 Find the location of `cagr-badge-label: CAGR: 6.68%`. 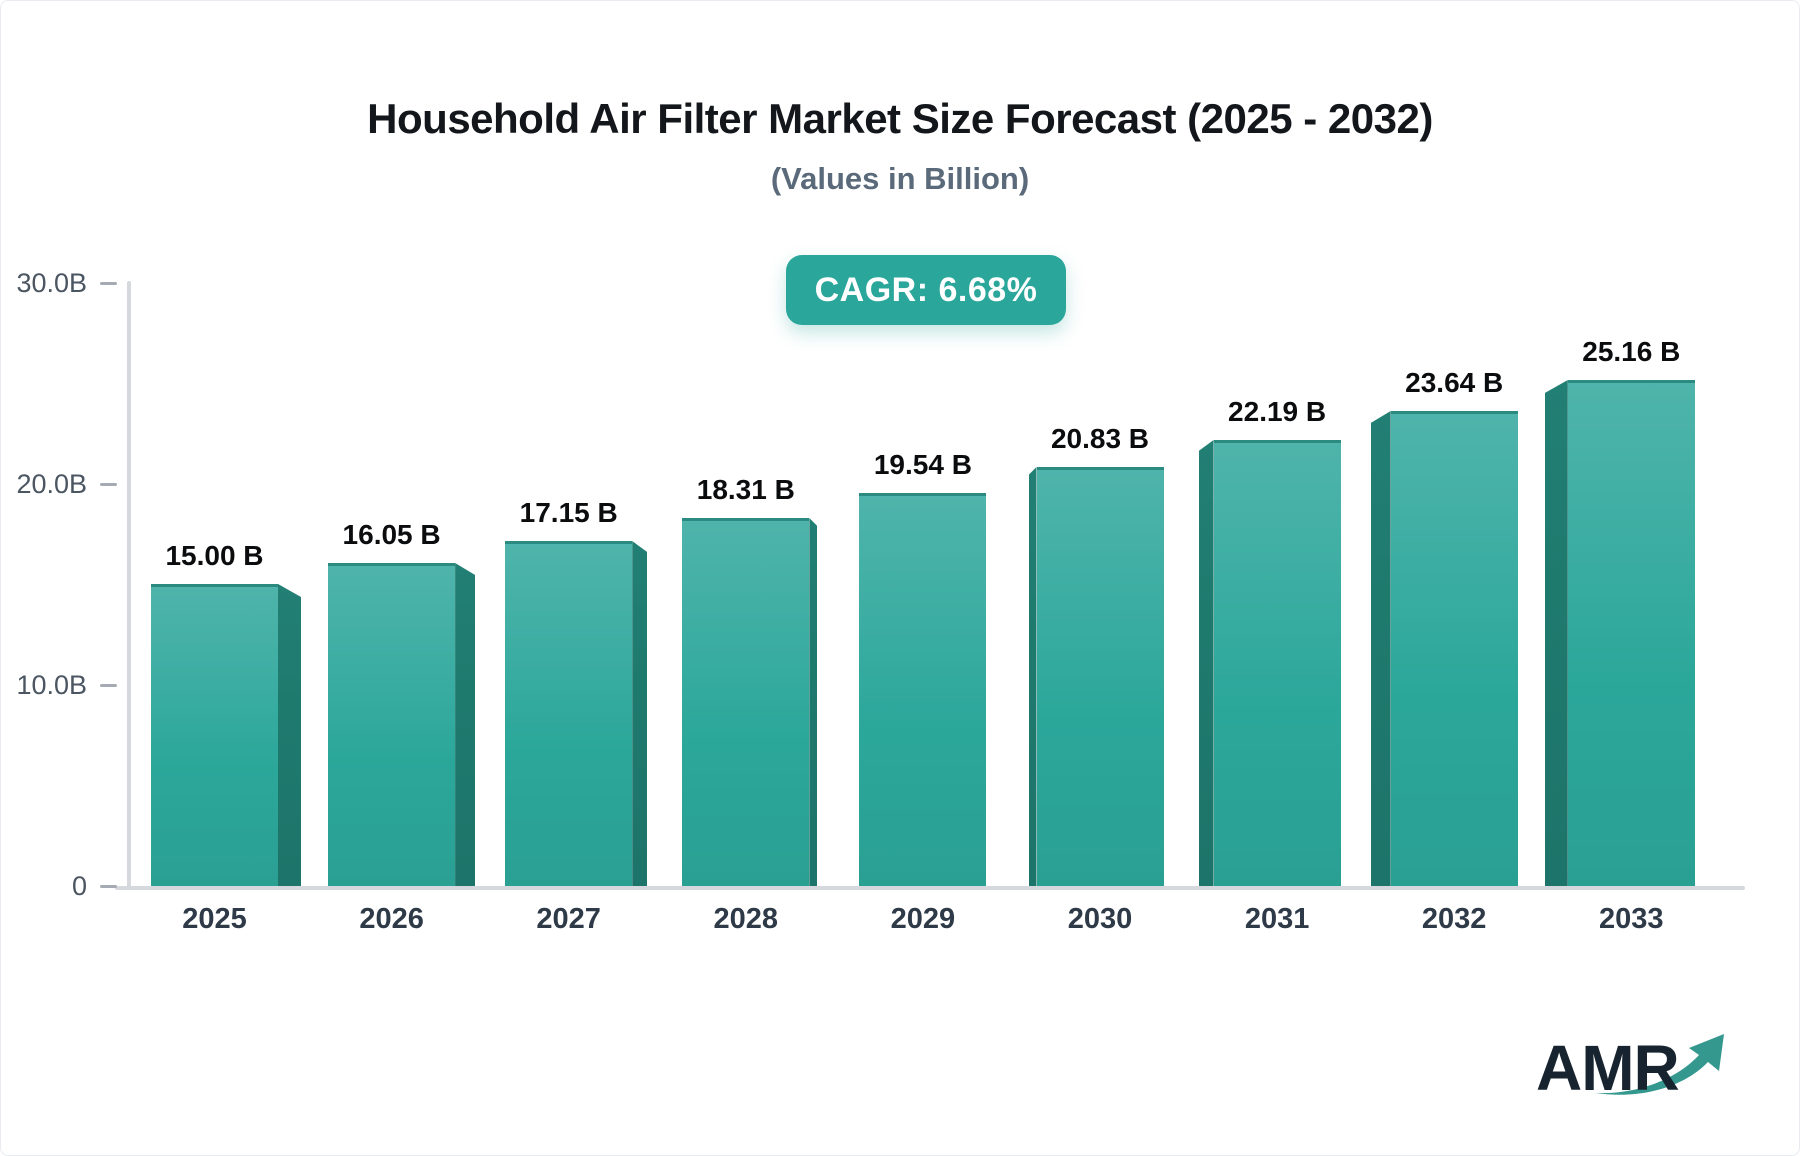

cagr-badge-label: CAGR: 6.68% is located at coordinates (926, 289).